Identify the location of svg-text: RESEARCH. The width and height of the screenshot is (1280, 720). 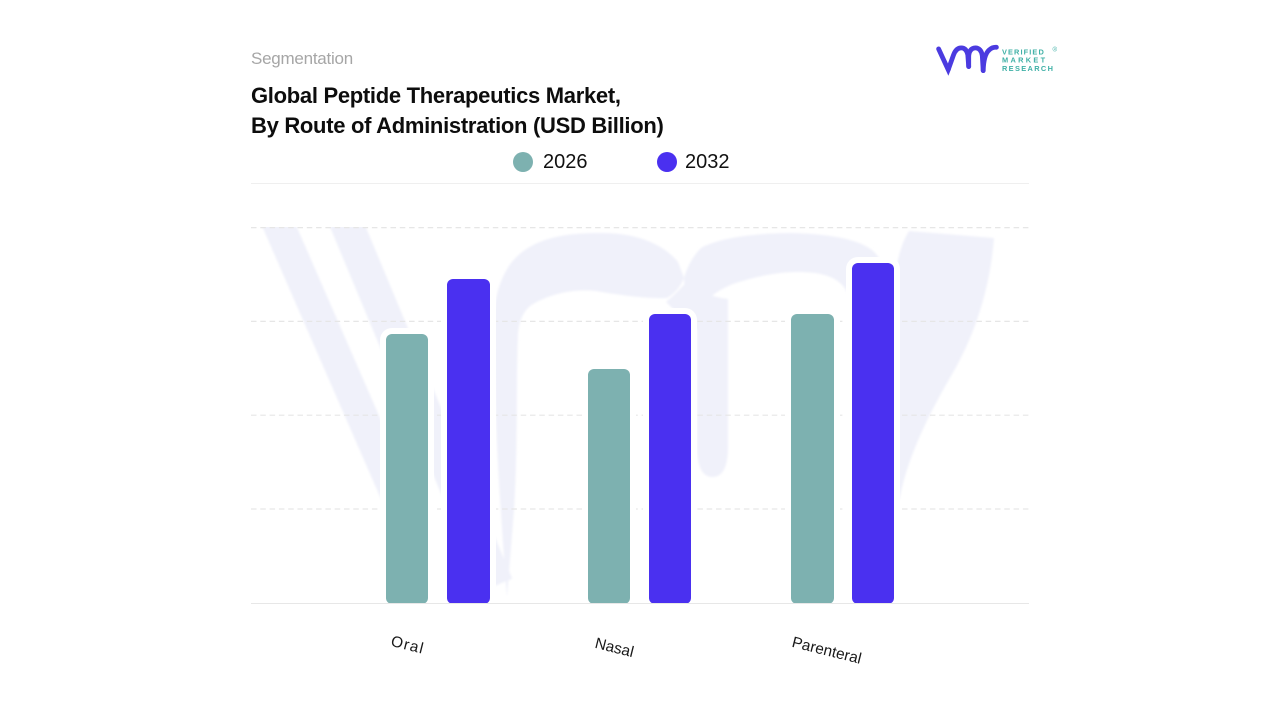
(1028, 68).